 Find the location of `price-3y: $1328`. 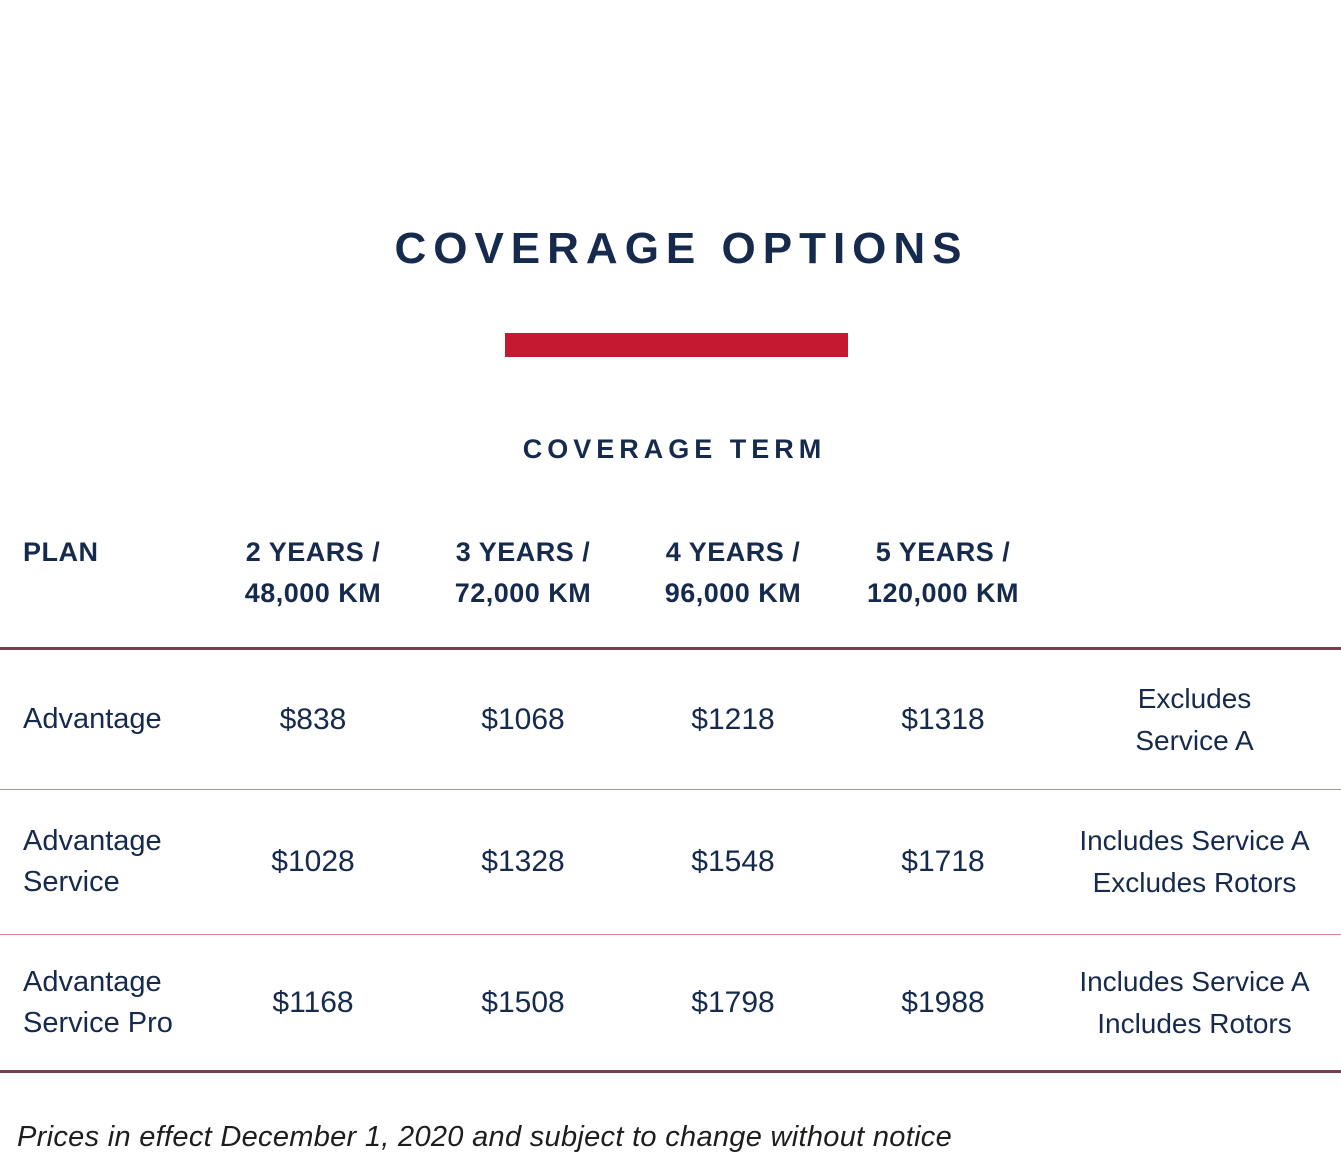

price-3y: $1328 is located at coordinates (523, 861).